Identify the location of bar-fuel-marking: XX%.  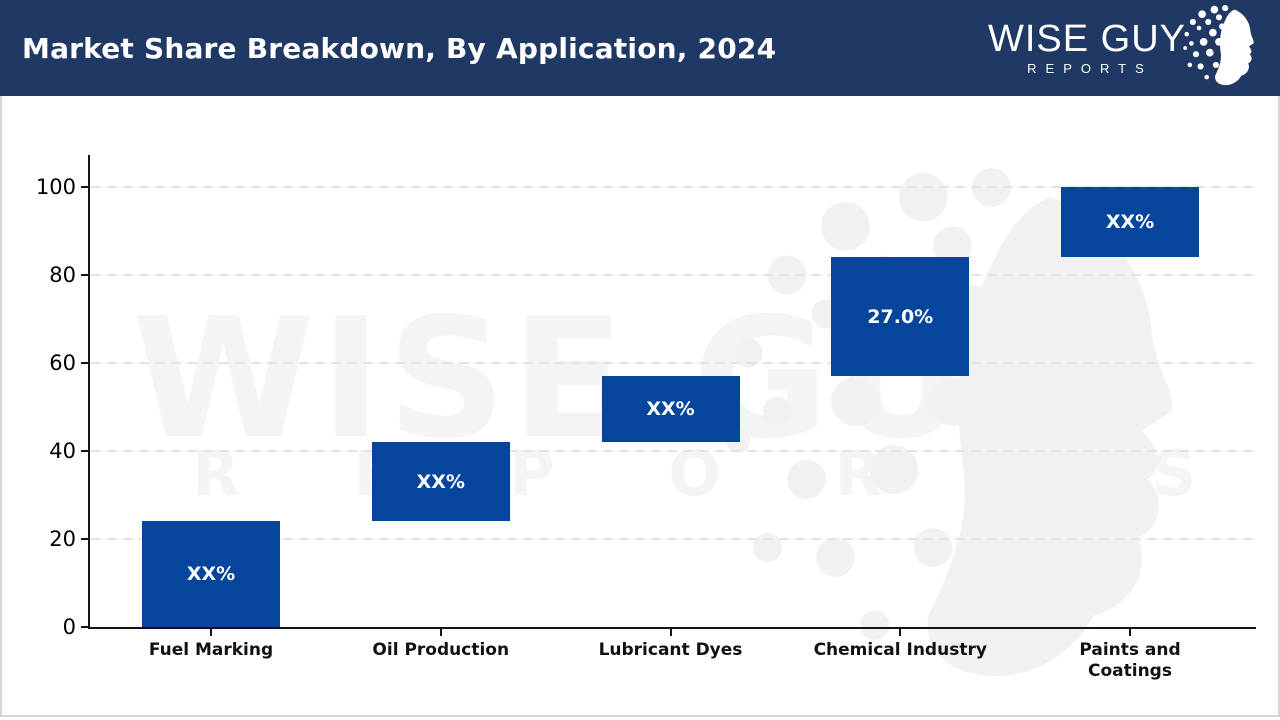
(211, 574).